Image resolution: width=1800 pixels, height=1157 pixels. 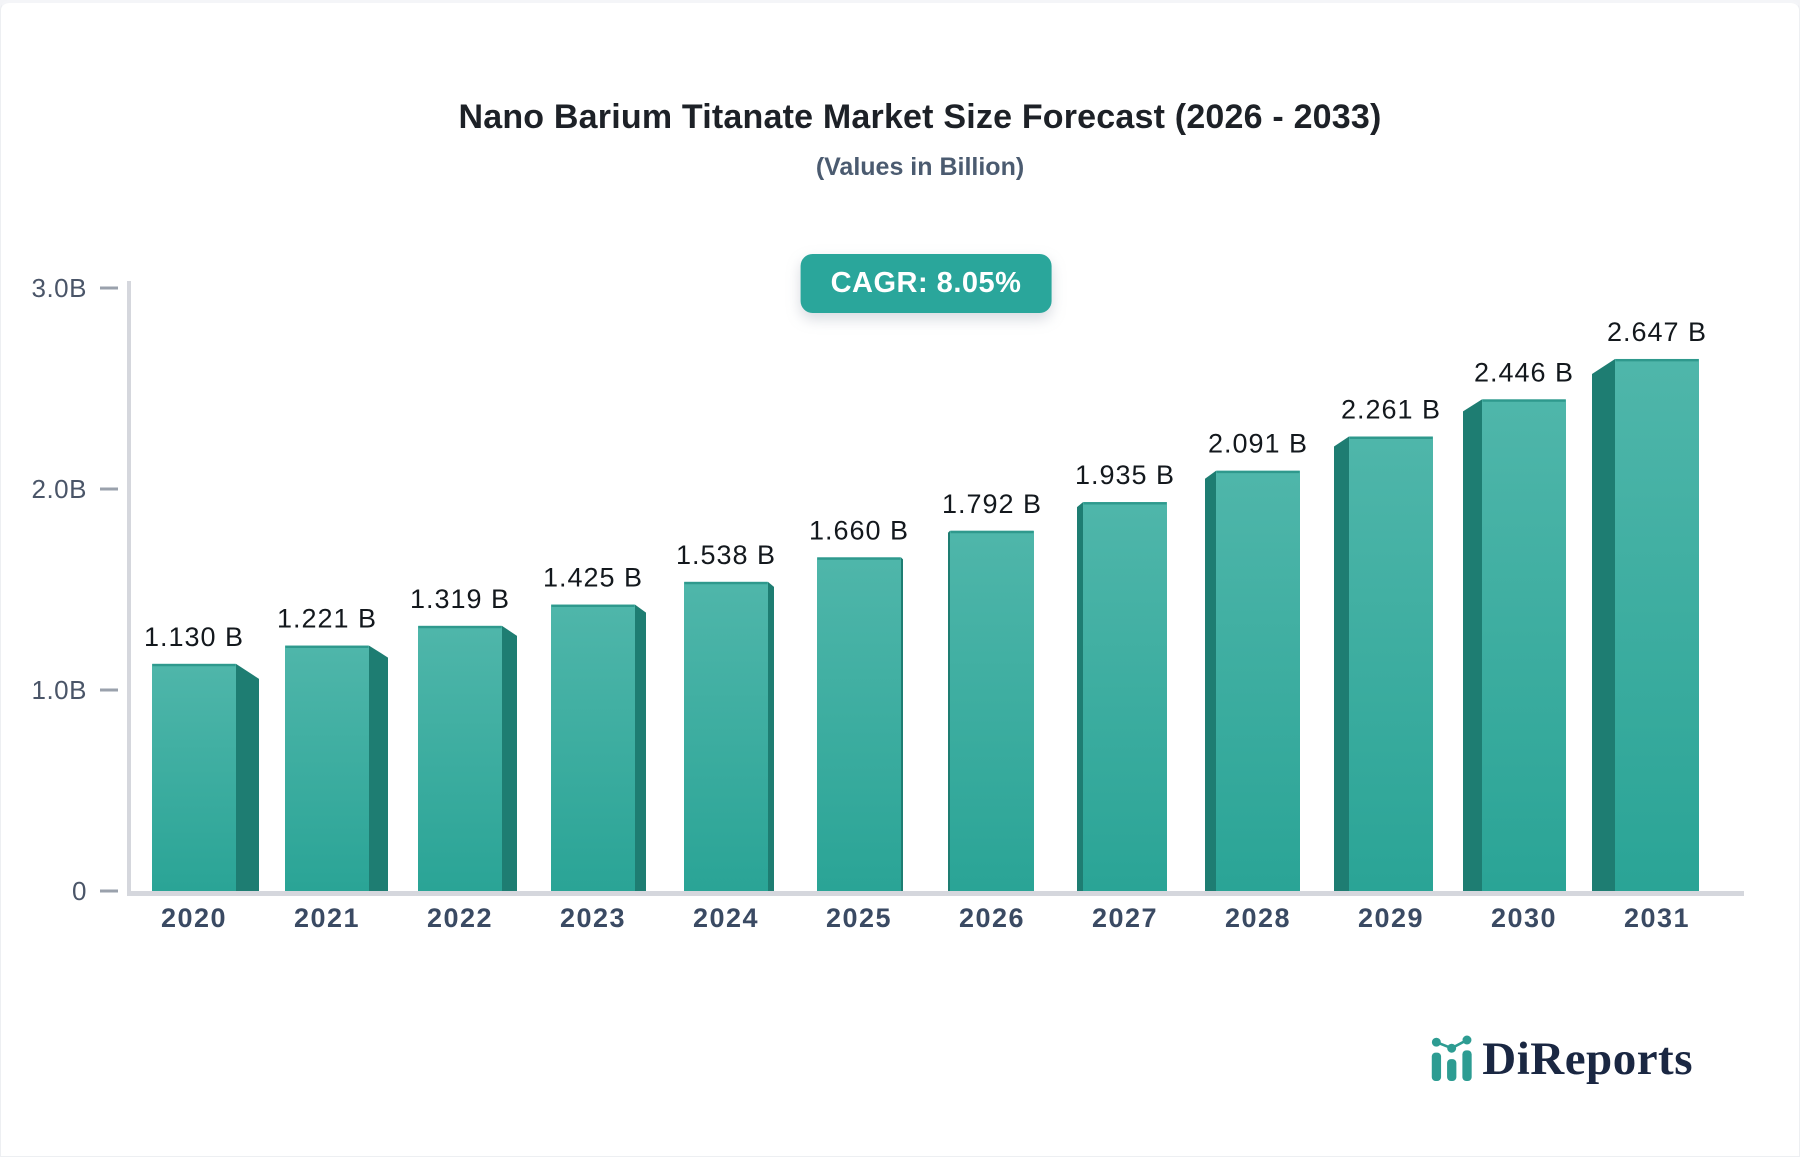 I want to click on bar-2022: 1.319 B 2022, so click(x=463, y=758).